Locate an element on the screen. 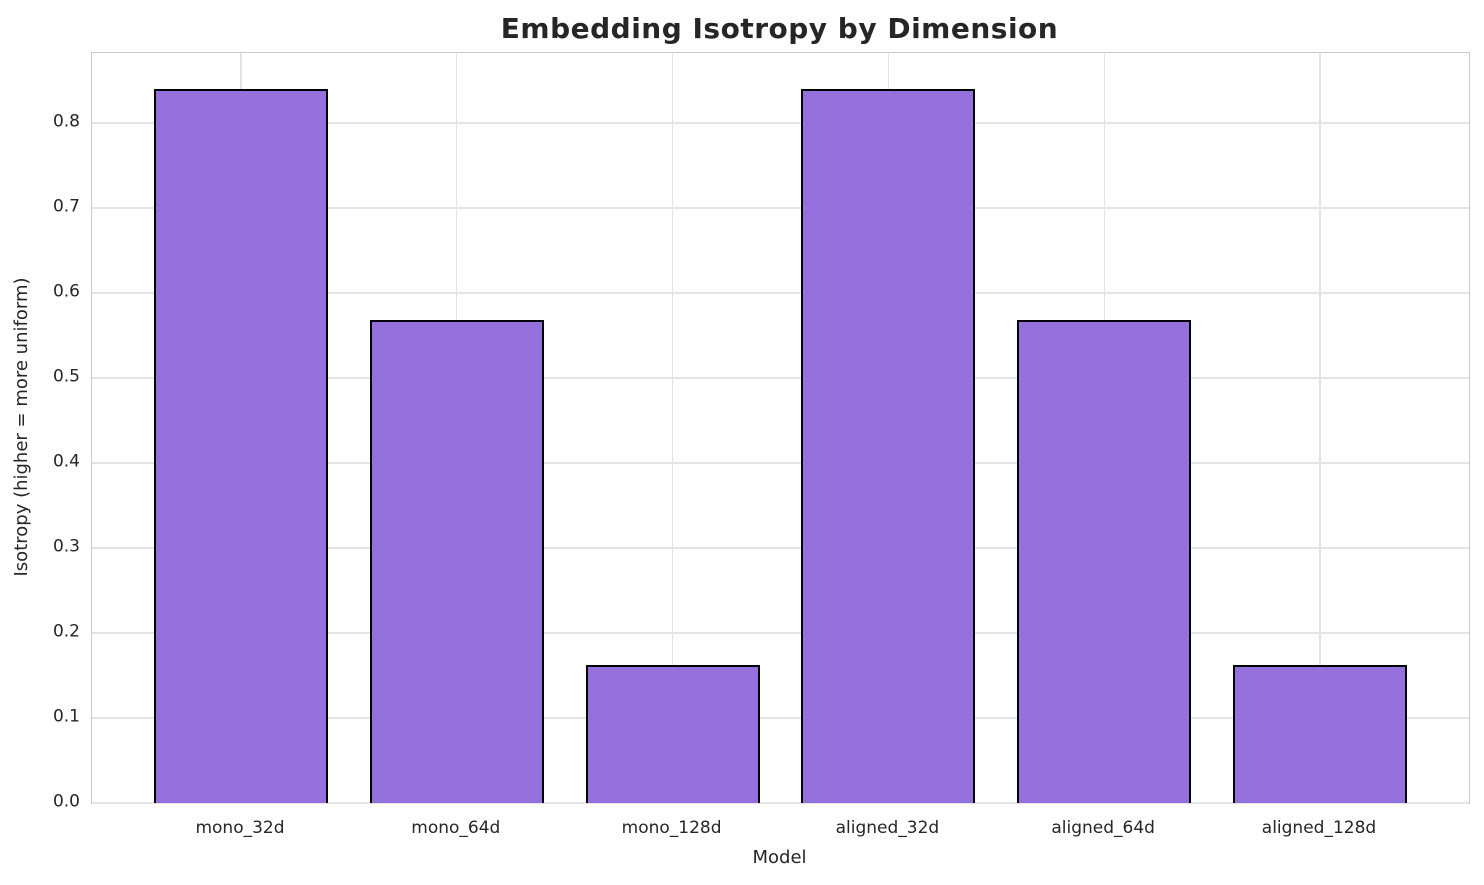 The height and width of the screenshot is (885, 1484). x-tick-label-mono_64d: mono_64d is located at coordinates (456, 828).